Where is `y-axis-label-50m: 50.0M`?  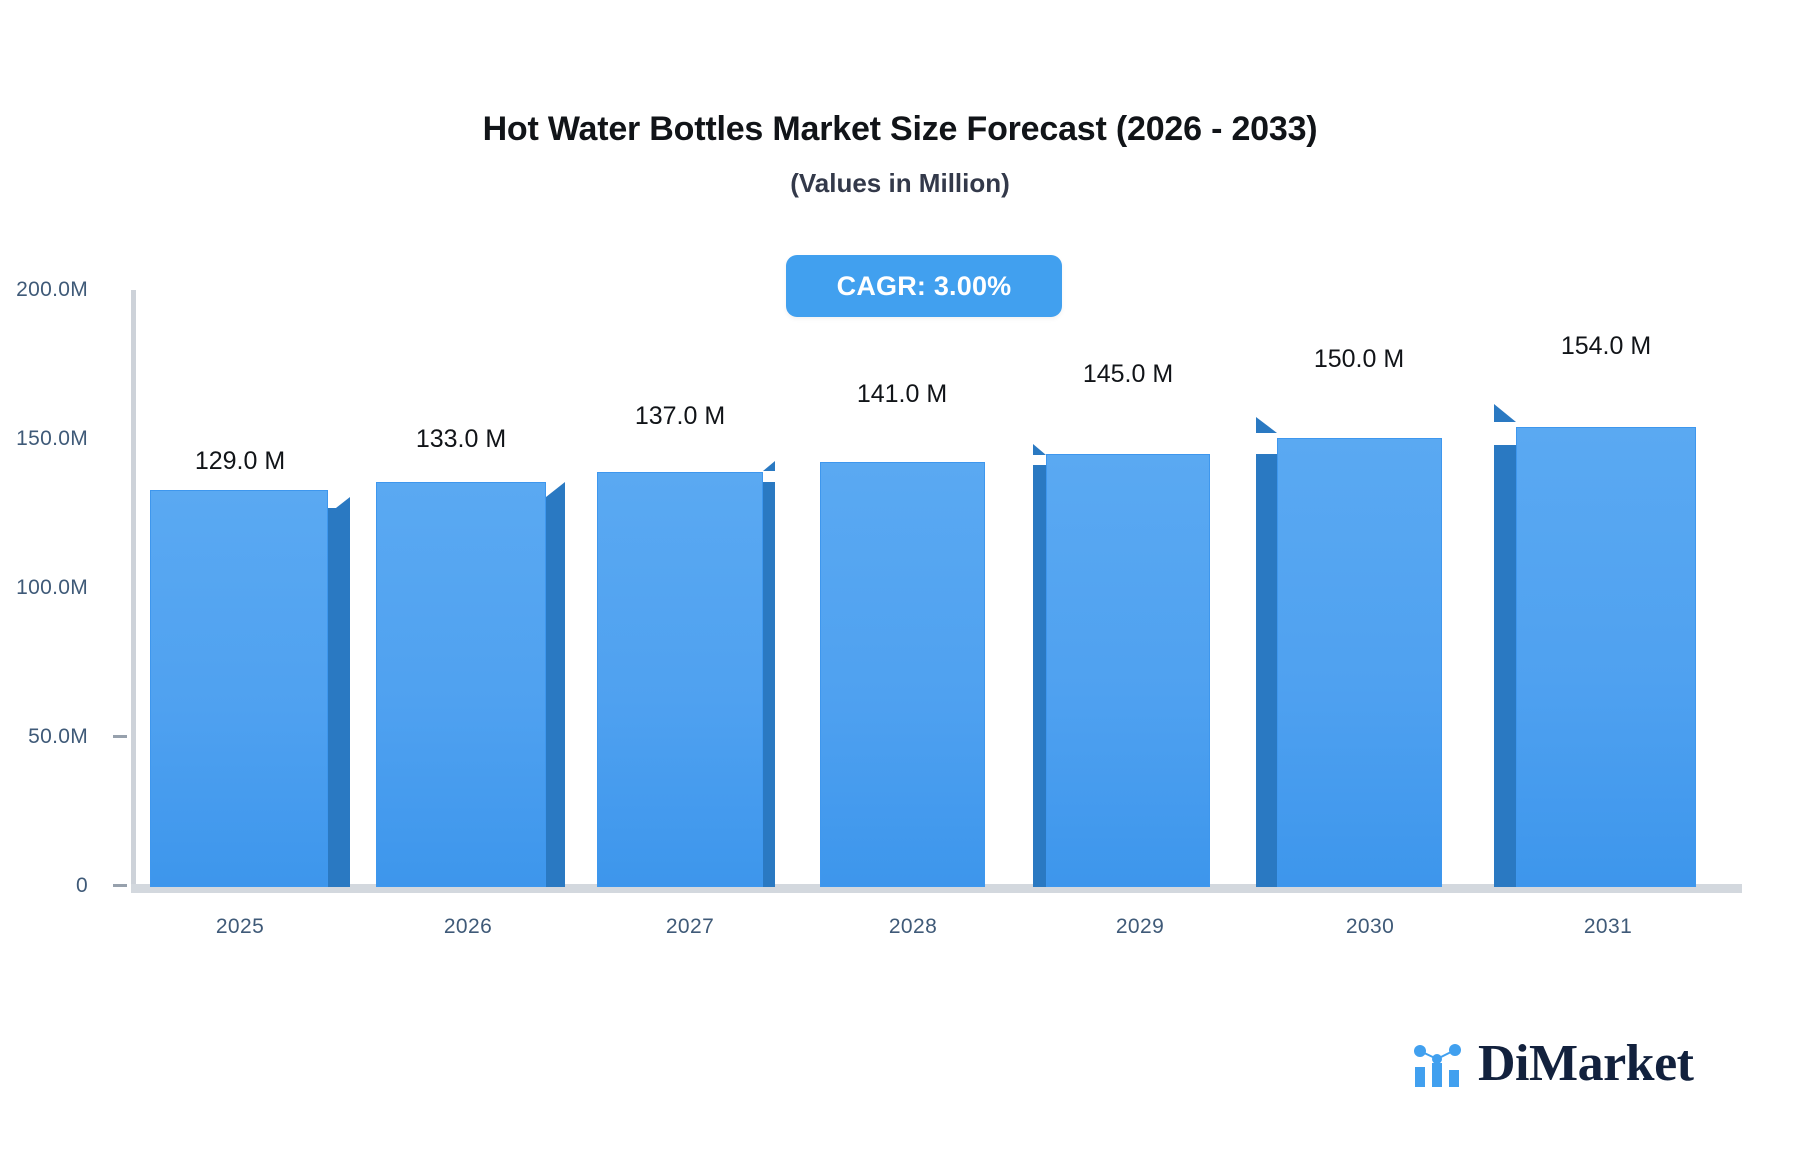 y-axis-label-50m: 50.0M is located at coordinates (58, 736).